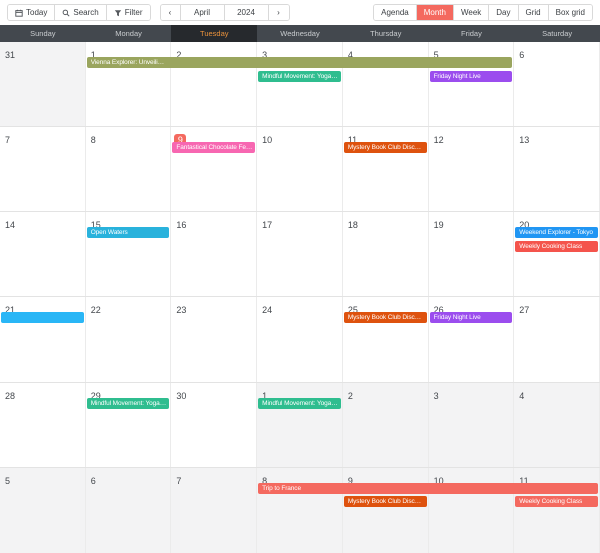 The image size is (600, 553). I want to click on date-number: 2, so click(350, 395).